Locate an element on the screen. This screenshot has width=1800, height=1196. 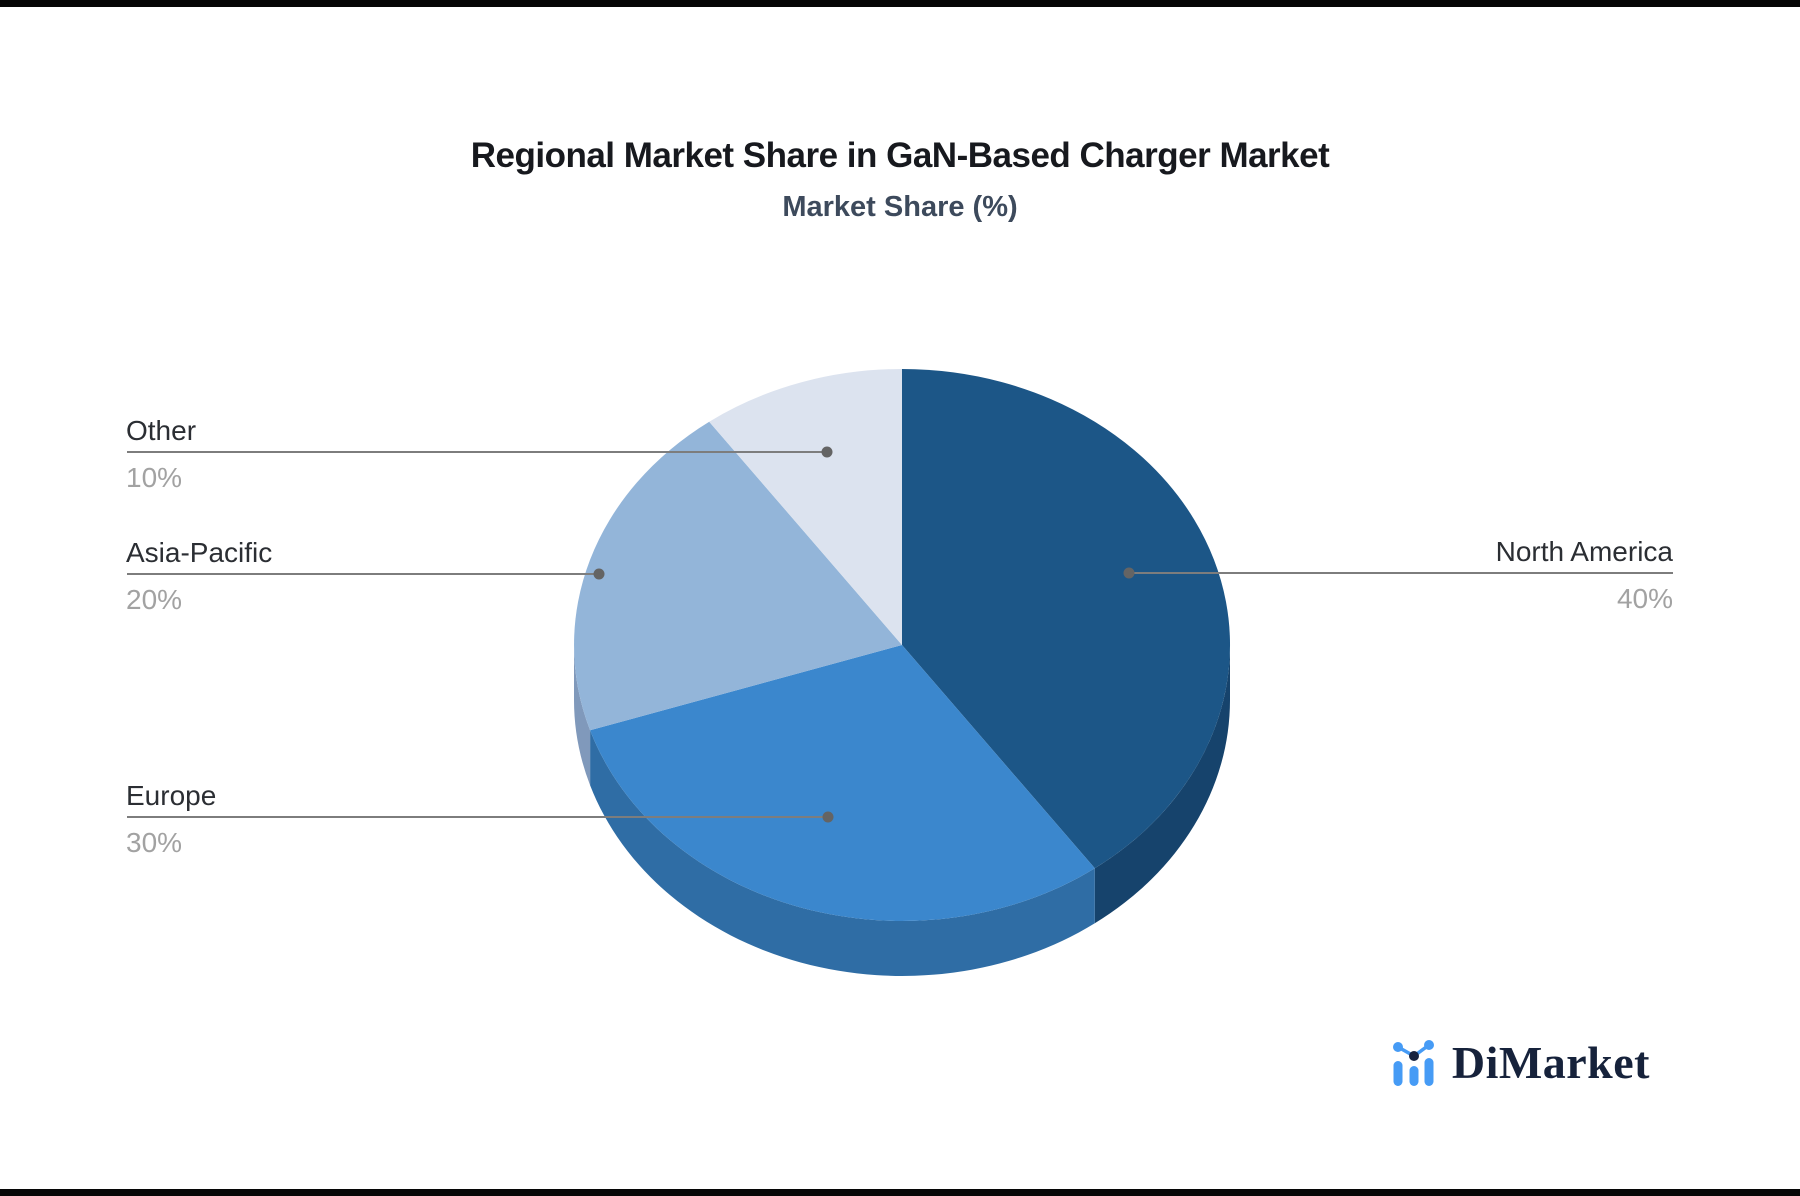
slice-value-europe: 30% is located at coordinates (154, 842).